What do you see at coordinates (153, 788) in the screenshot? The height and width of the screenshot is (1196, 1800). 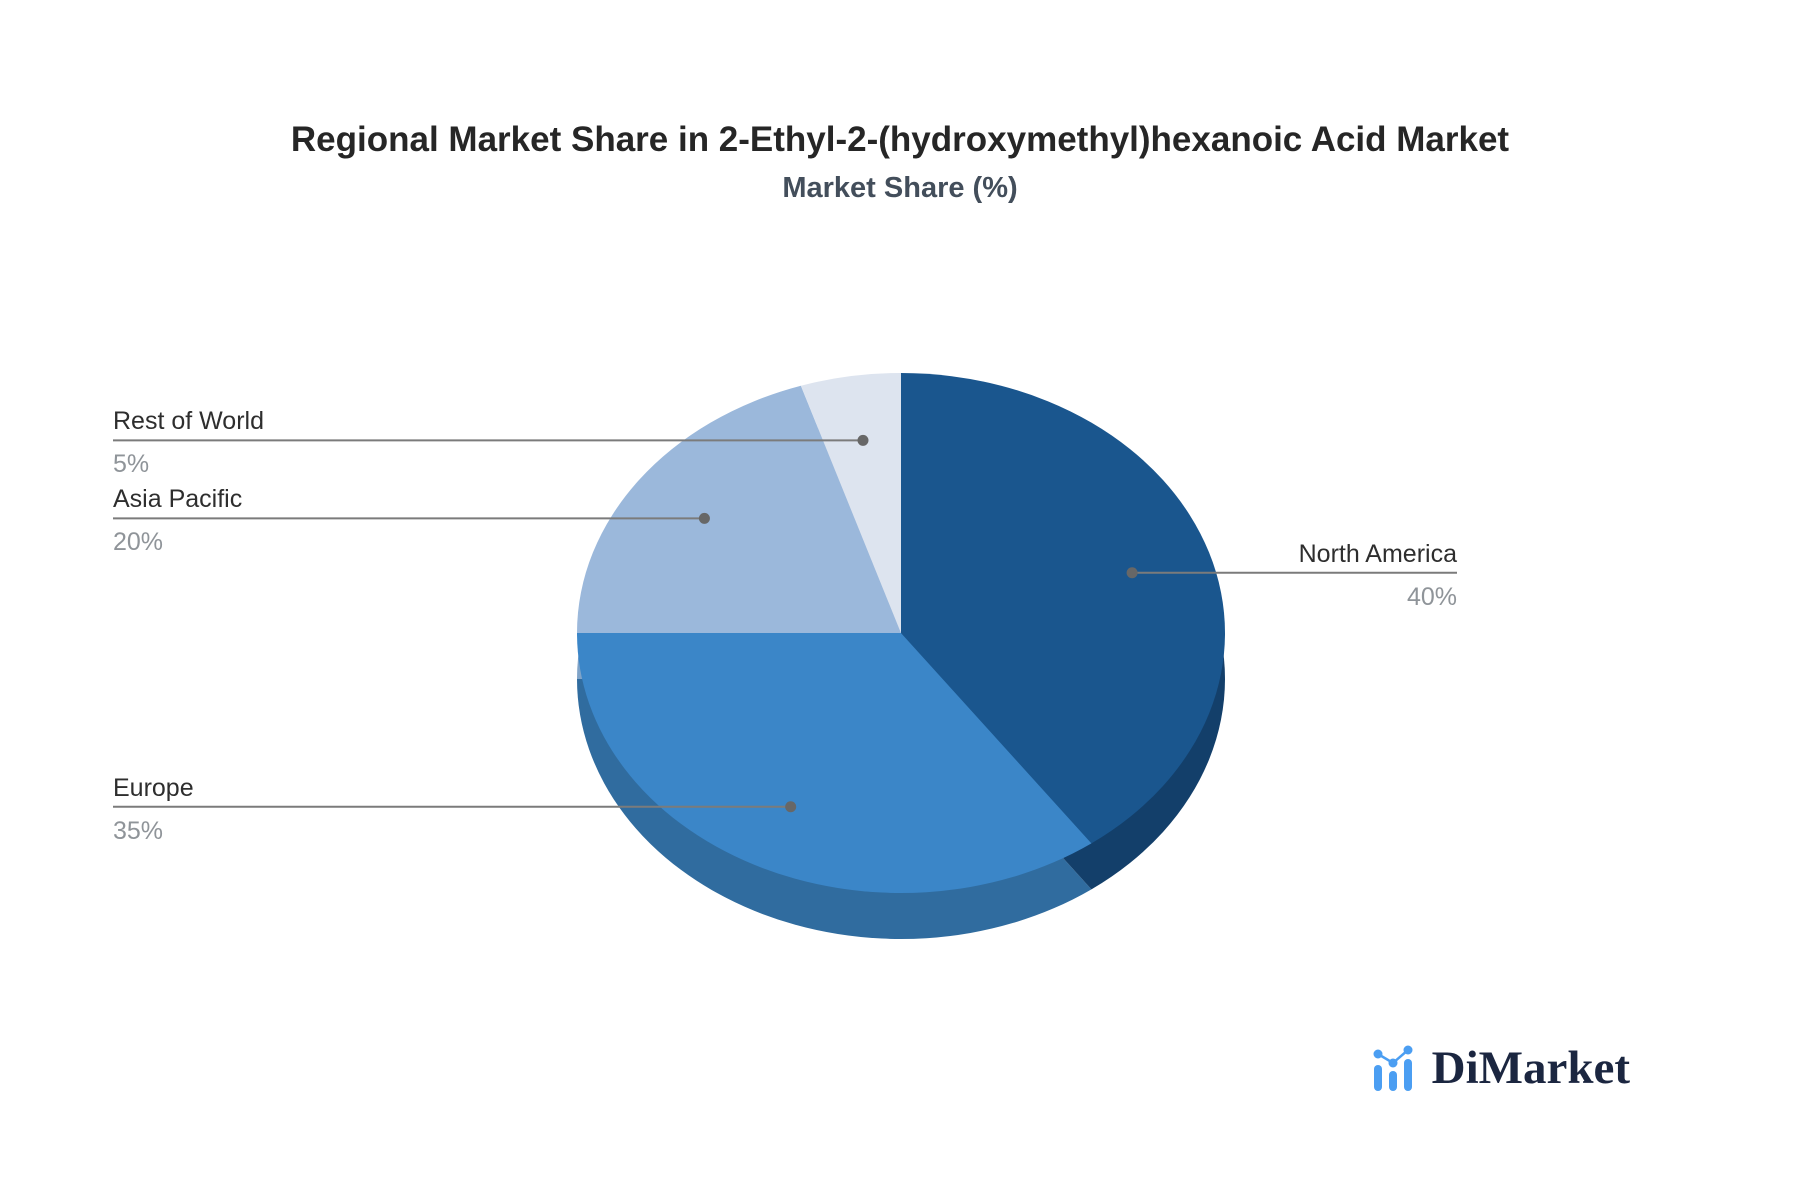 I see `slice-label-europe: Europe` at bounding box center [153, 788].